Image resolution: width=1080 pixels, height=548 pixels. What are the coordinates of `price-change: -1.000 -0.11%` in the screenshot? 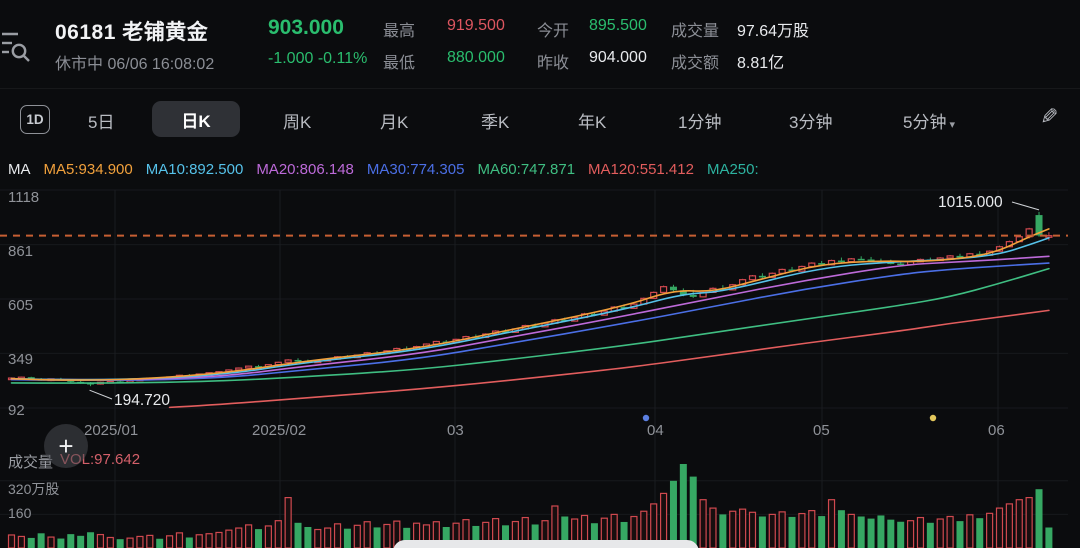 It's located at (318, 58).